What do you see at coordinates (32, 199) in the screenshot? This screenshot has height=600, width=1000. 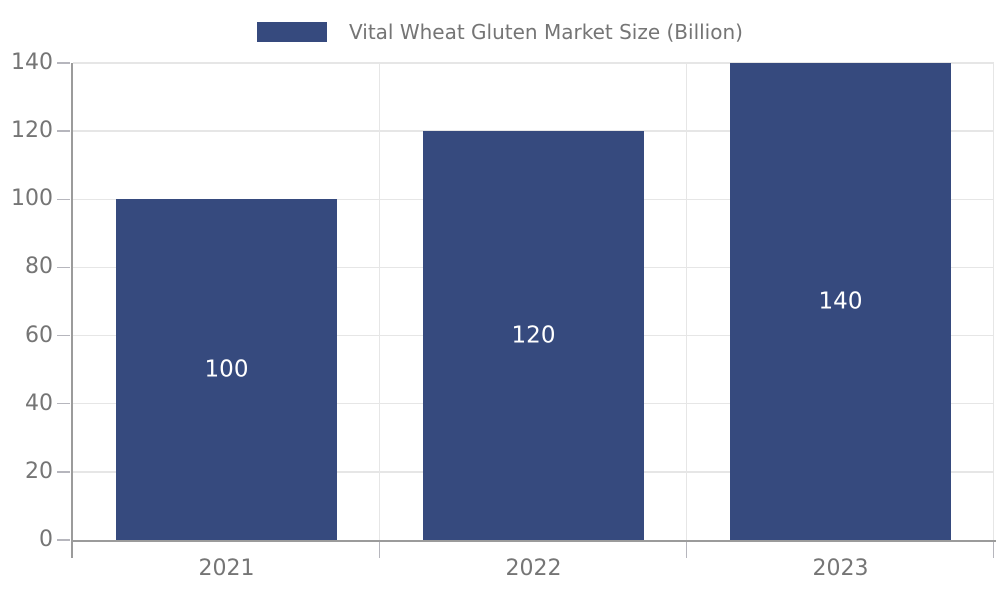 I see `y-axis-label: 100` at bounding box center [32, 199].